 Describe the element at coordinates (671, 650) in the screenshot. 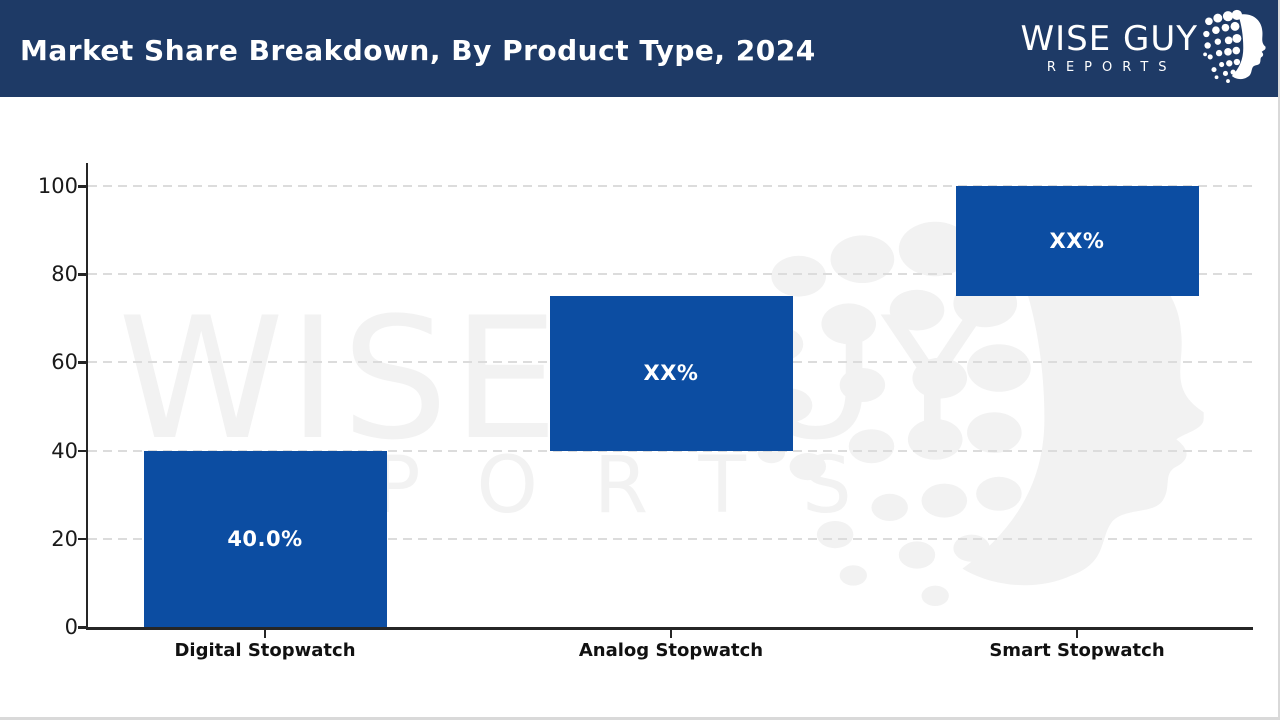

I see `x-axis-tick-label: Analog Stopwatch` at that location.